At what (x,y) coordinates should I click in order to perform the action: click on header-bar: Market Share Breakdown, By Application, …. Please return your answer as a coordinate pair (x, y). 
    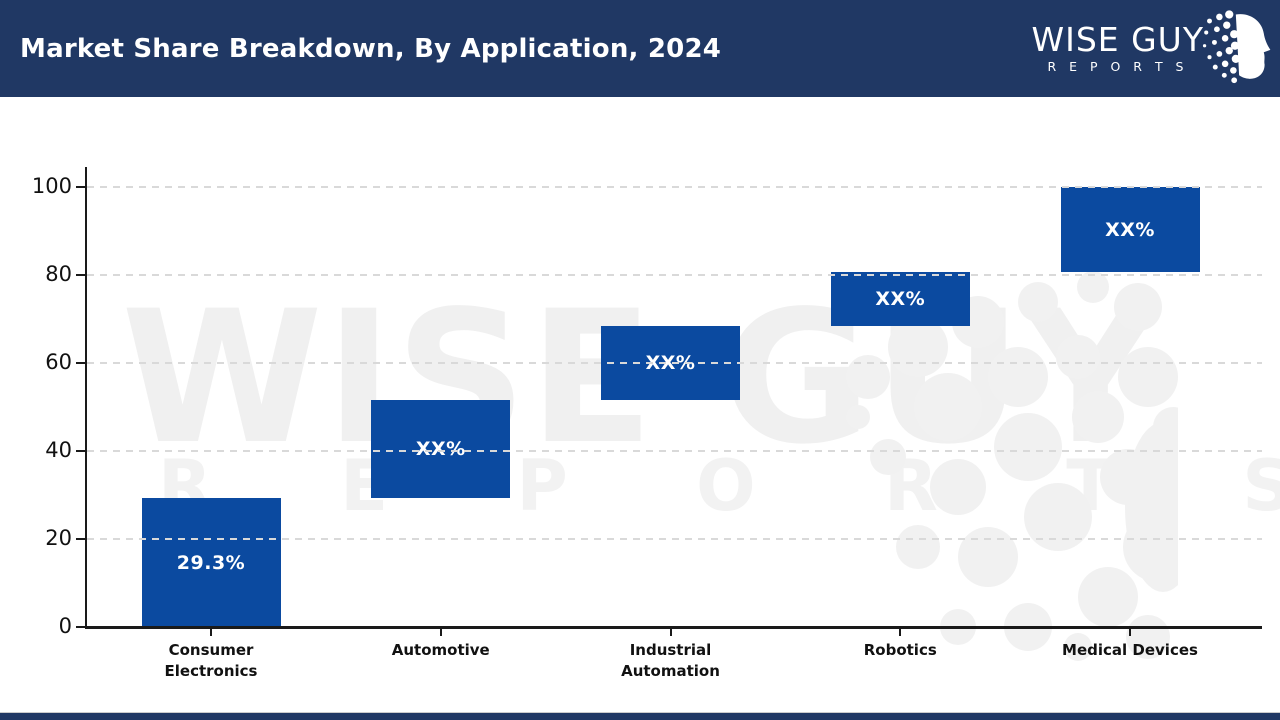
    Looking at the image, I should click on (640, 48).